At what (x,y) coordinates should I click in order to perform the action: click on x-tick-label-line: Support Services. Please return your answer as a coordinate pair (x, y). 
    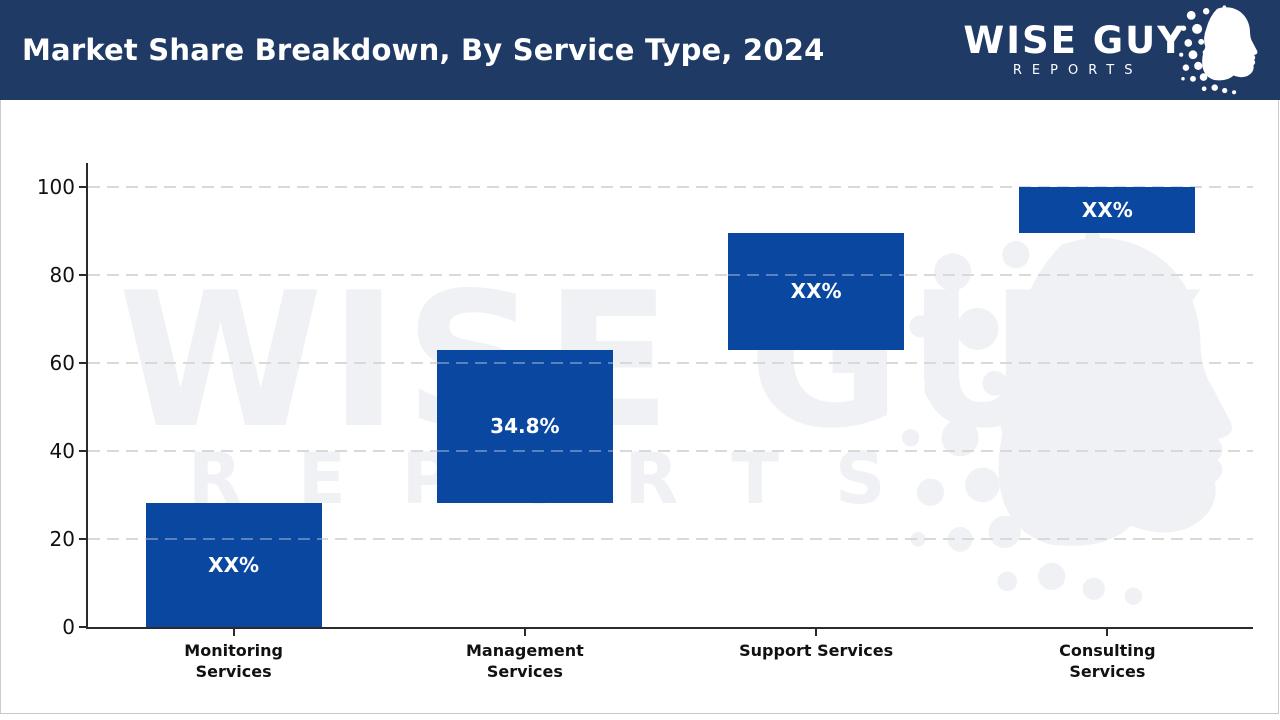
    Looking at the image, I should click on (816, 650).